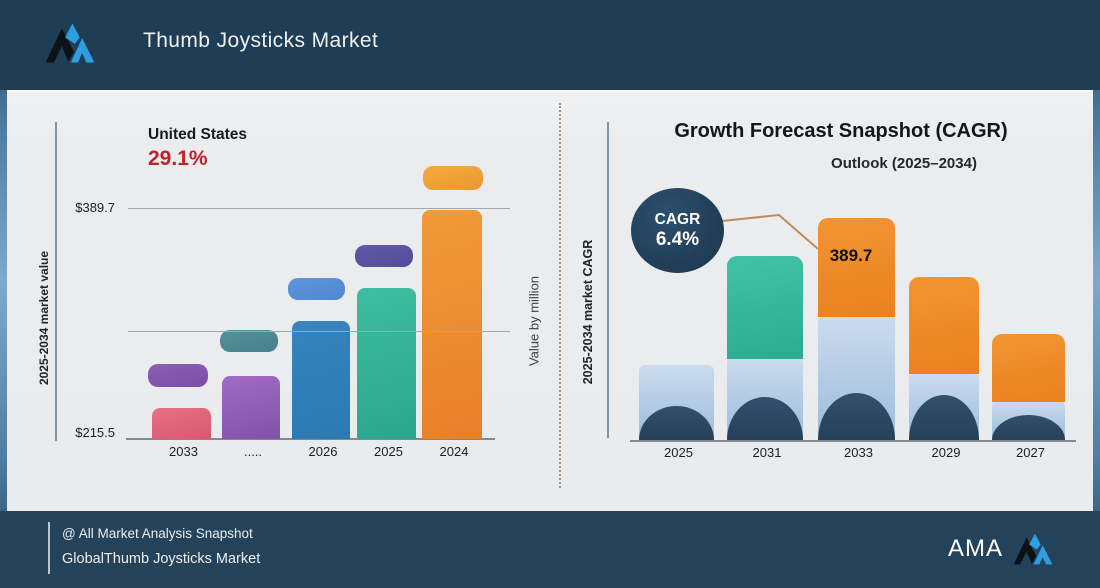 The height and width of the screenshot is (588, 1100). I want to click on us-chart-title: United States, so click(198, 134).